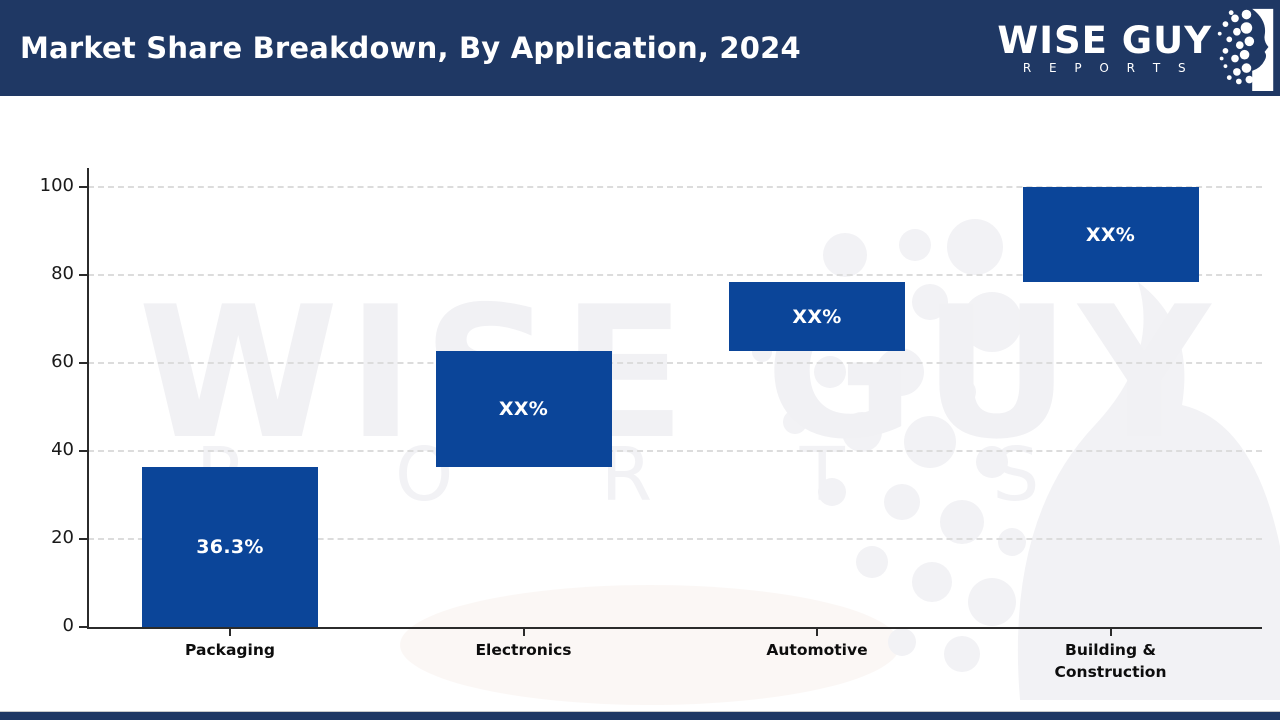 This screenshot has width=1280, height=720. I want to click on y-axis-tick-label: 100, so click(56, 185).